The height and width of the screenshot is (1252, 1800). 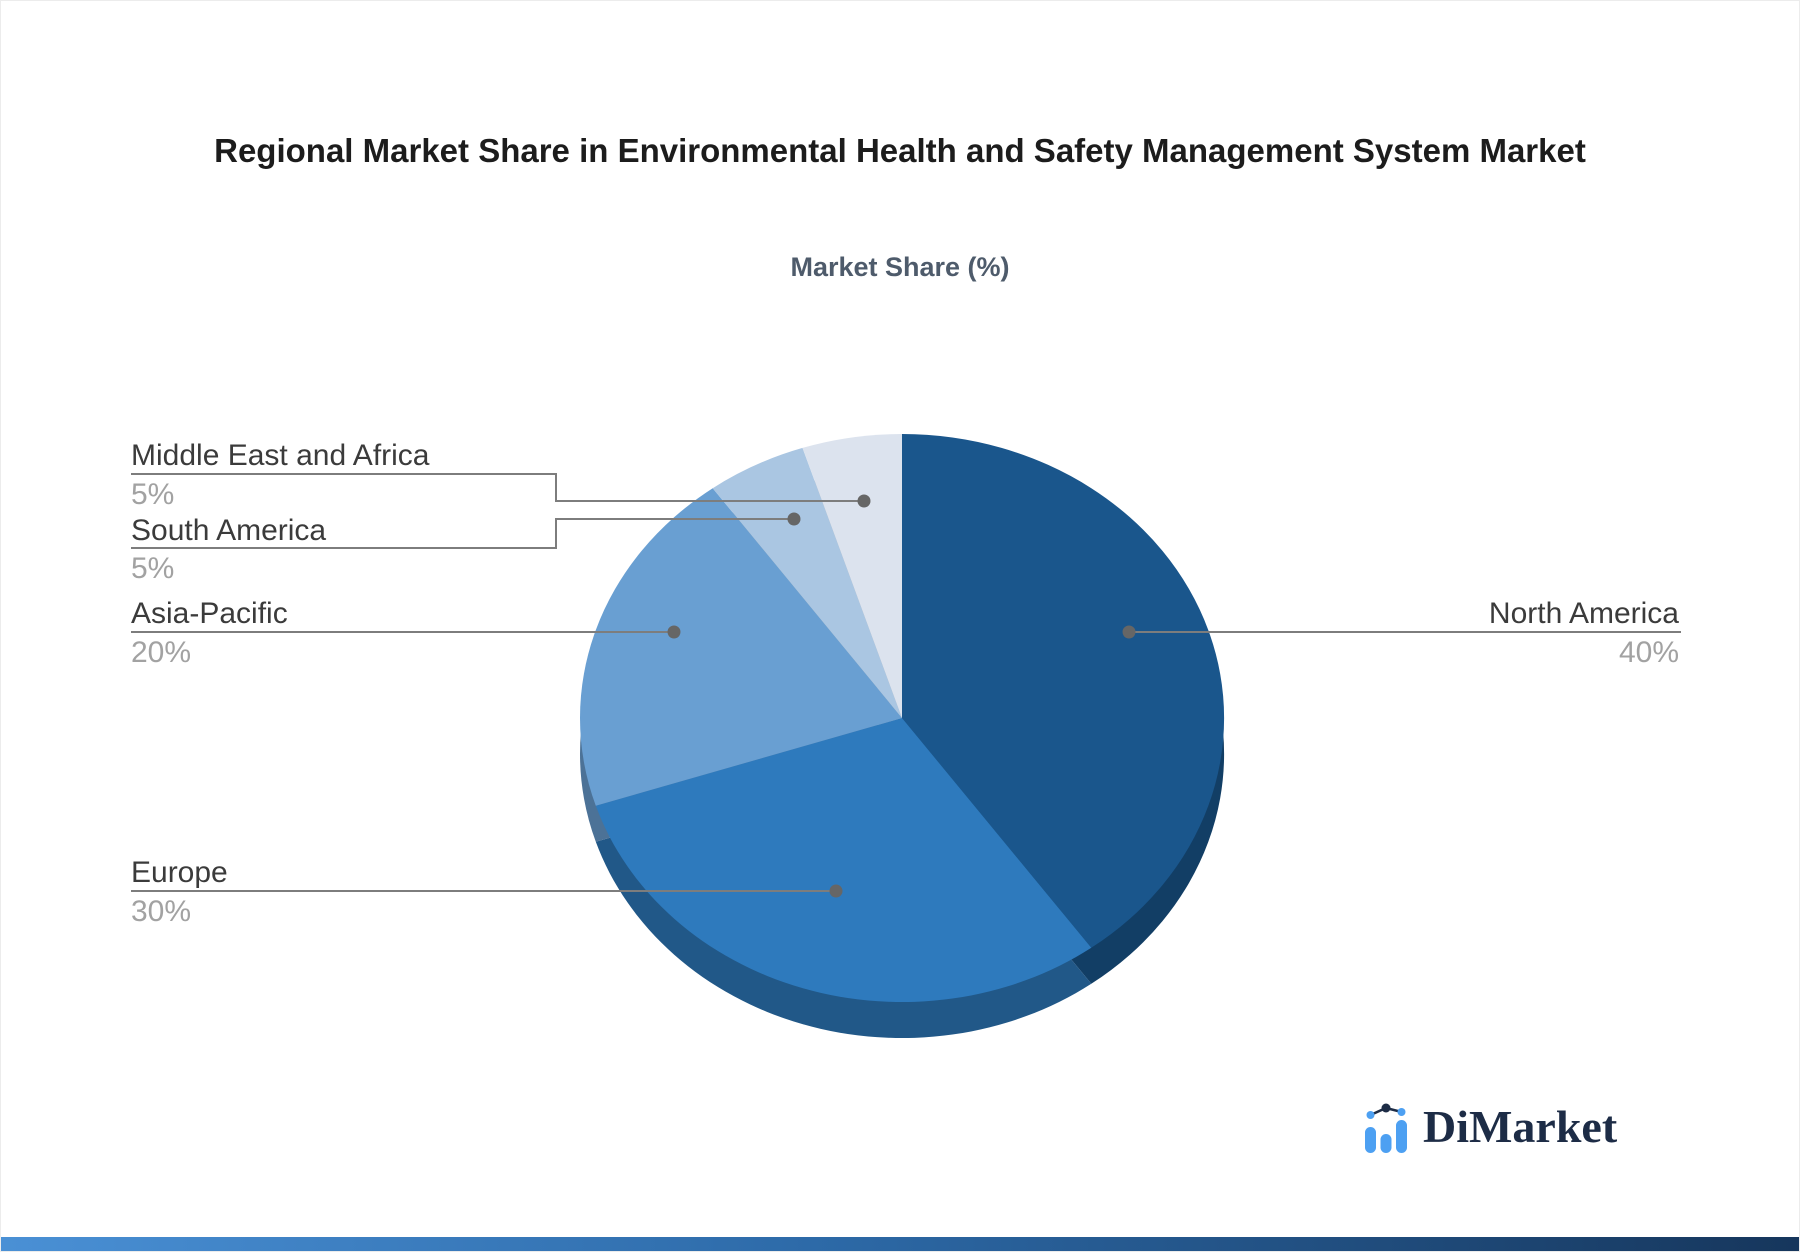 What do you see at coordinates (794, 519) in the screenshot?
I see `leader-dot-south-america` at bounding box center [794, 519].